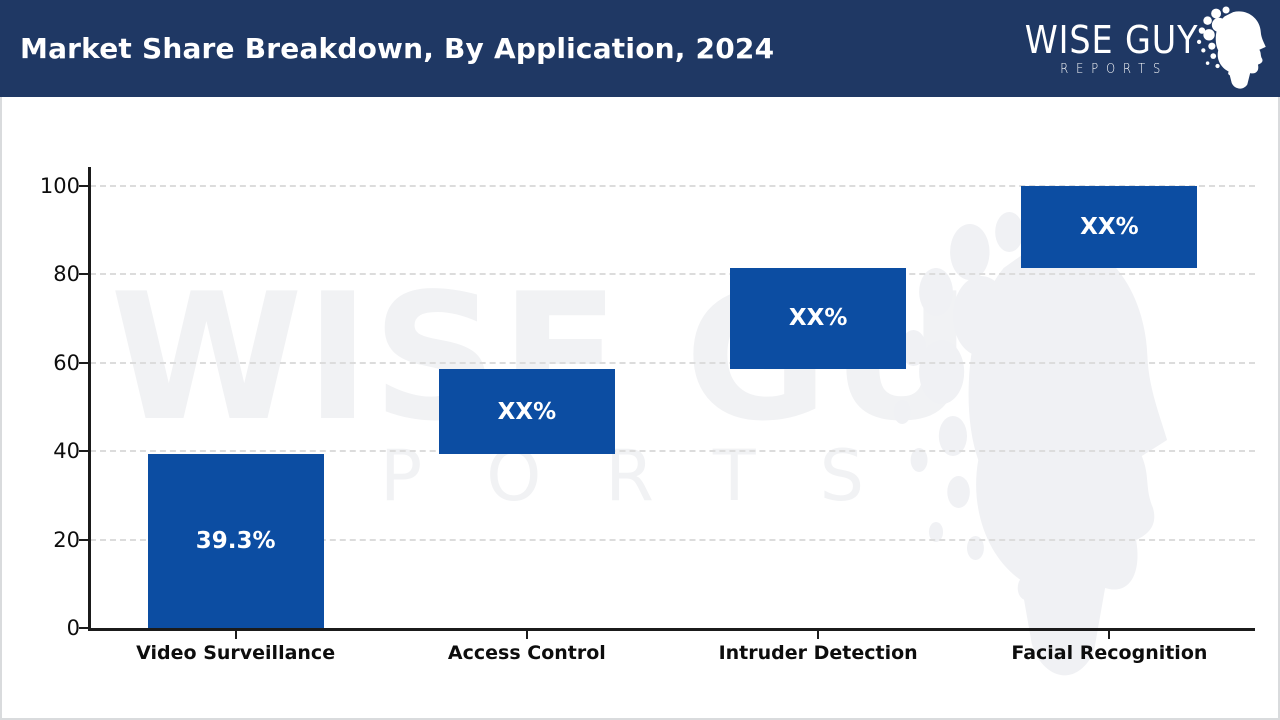 The width and height of the screenshot is (1280, 720). What do you see at coordinates (66, 539) in the screenshot?
I see `y-tick-label: 20` at bounding box center [66, 539].